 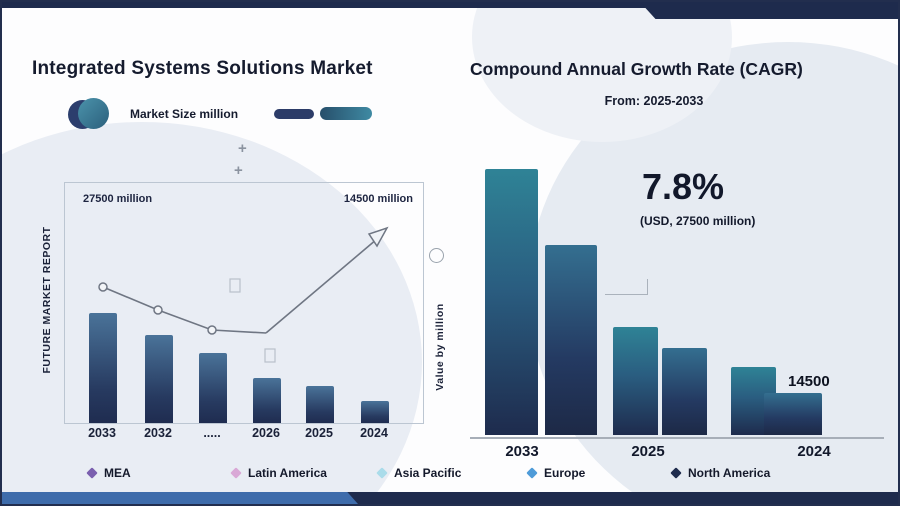 I want to click on asia-pacific-diamond-icon, so click(x=382, y=473).